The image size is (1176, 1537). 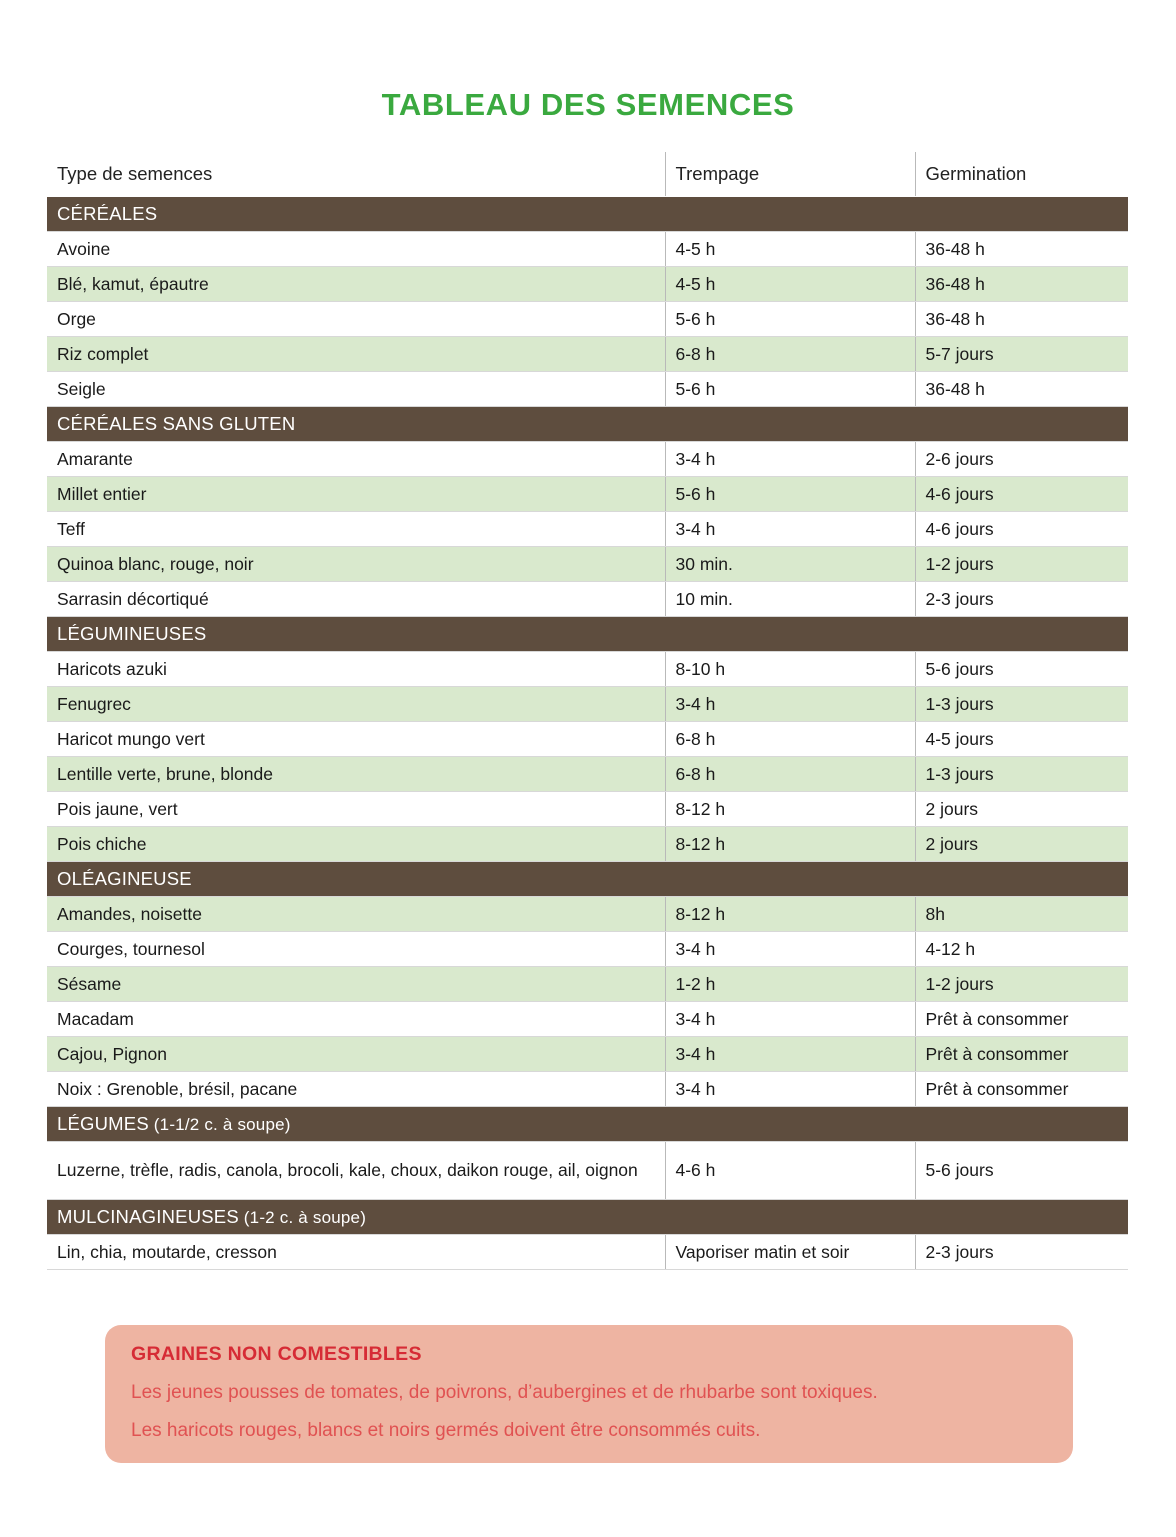 I want to click on section-header-label: LÉGUMES (1-1/2 c. à soupe), so click(x=587, y=1124).